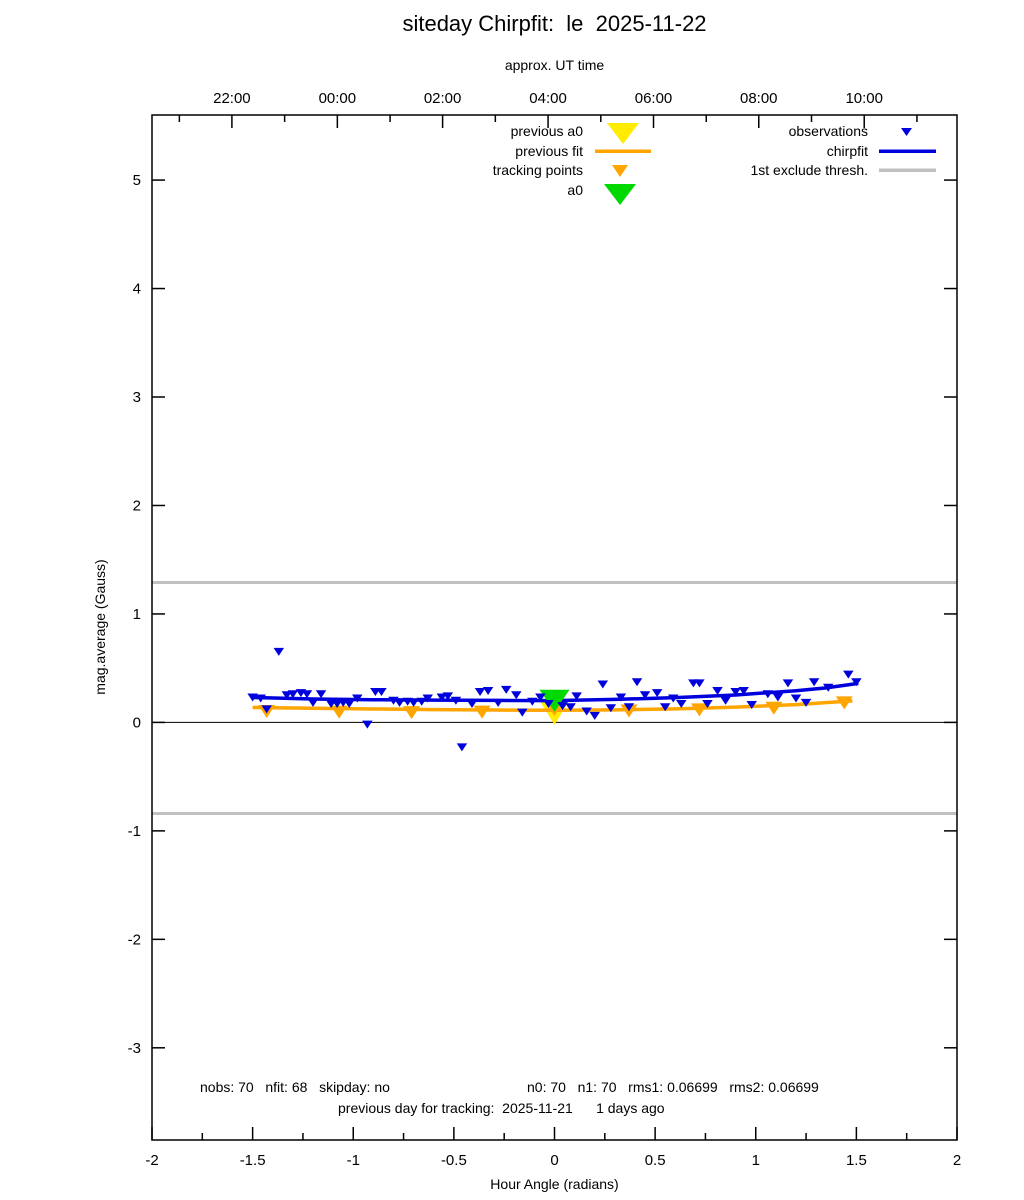 The image size is (1024, 1200). What do you see at coordinates (864, 98) in the screenshot?
I see `ut-tick-label: 10:00` at bounding box center [864, 98].